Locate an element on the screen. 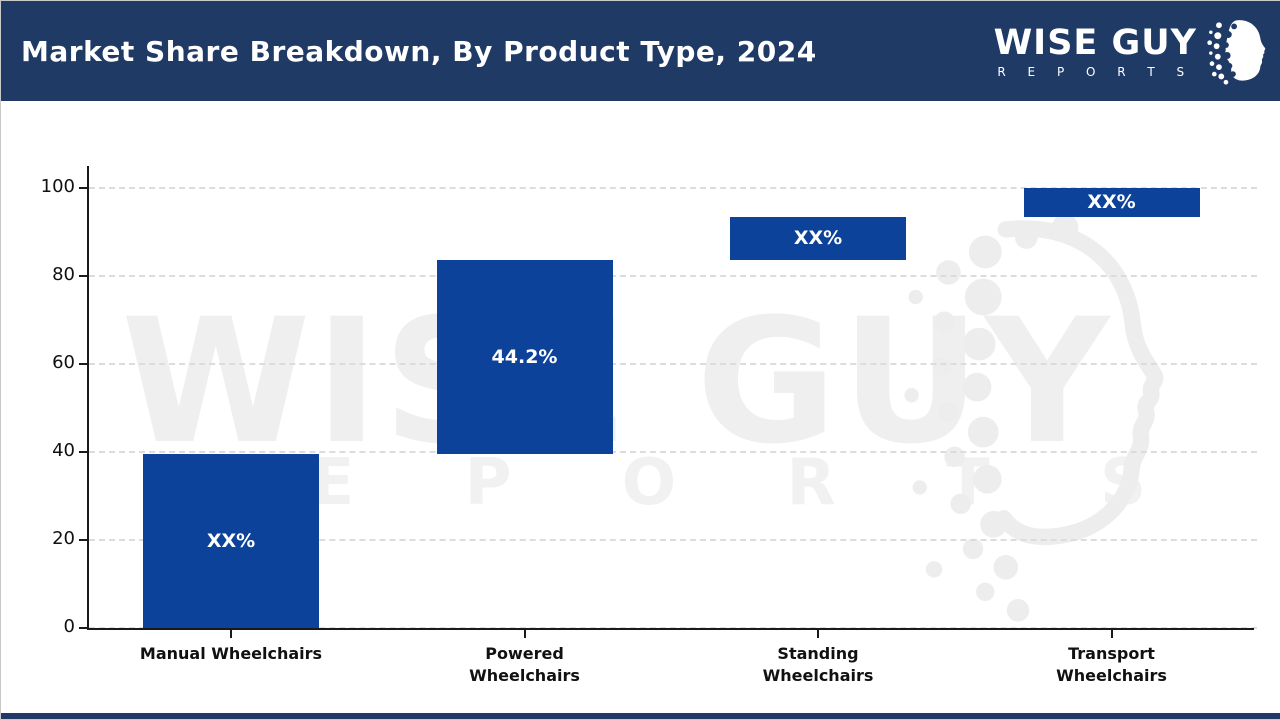 This screenshot has width=1280, height=720. bar-value-label: 44.2% is located at coordinates (524, 356).